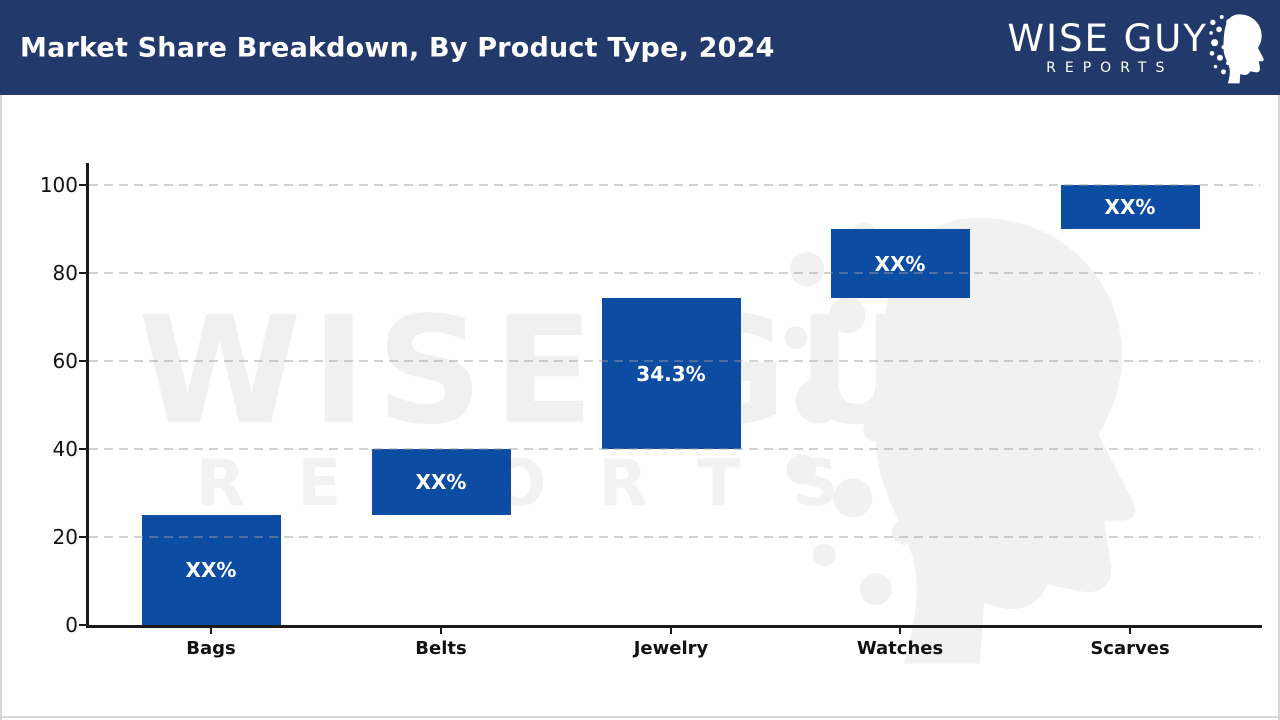 The image size is (1280, 720). I want to click on x-axis-spine, so click(674, 626).